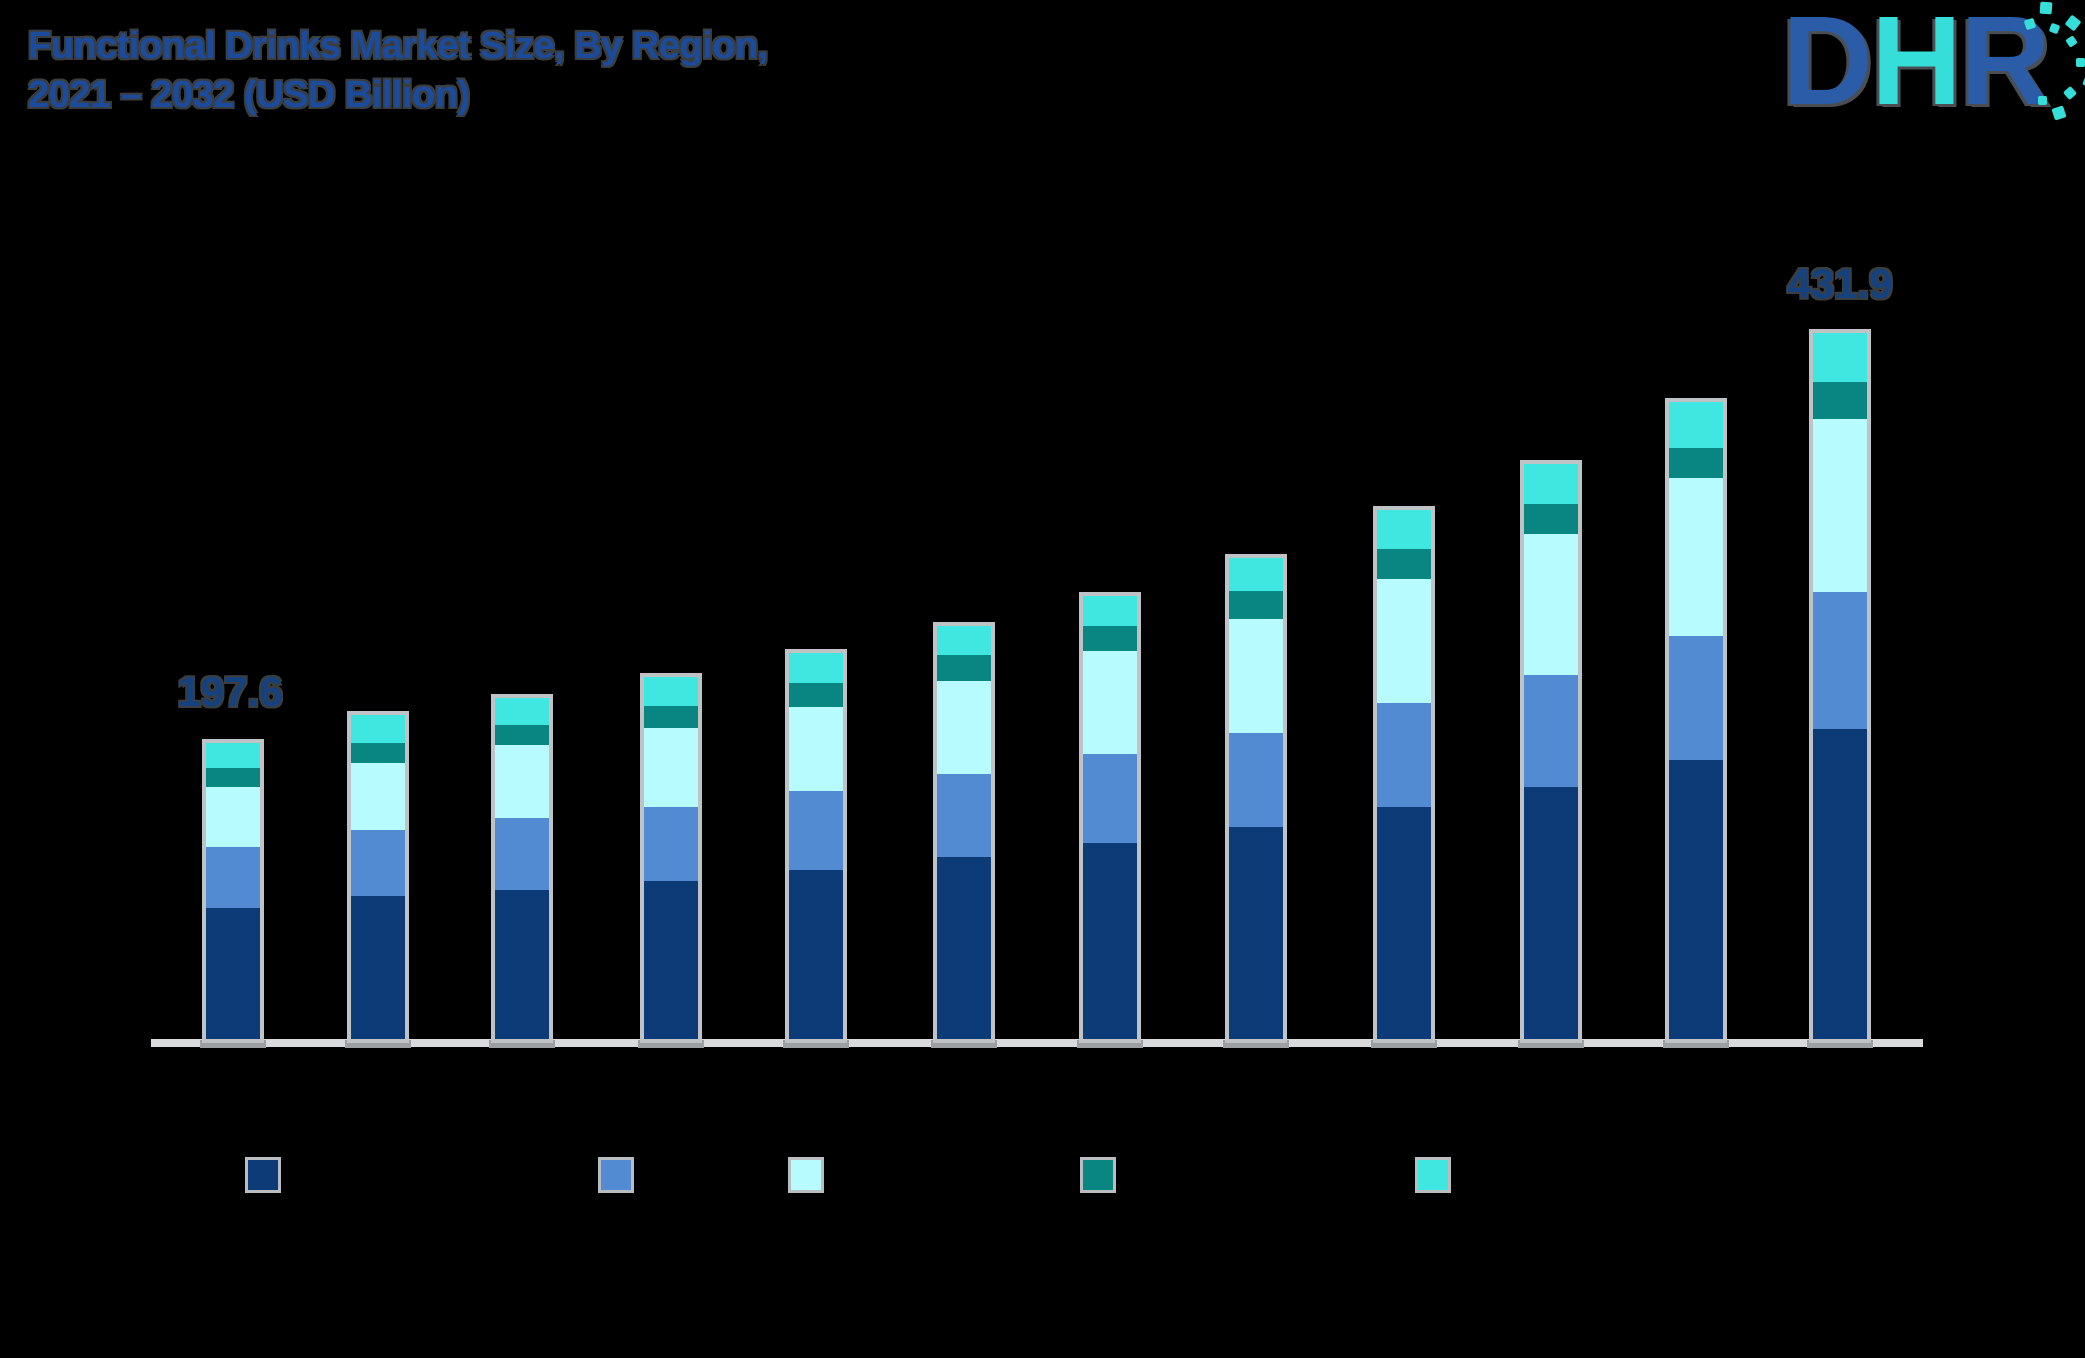 This screenshot has width=2085, height=1358. Describe the element at coordinates (249, 95) in the screenshot. I see `chart-title-line2: 2021 – 2032 (USD Billion)` at that location.